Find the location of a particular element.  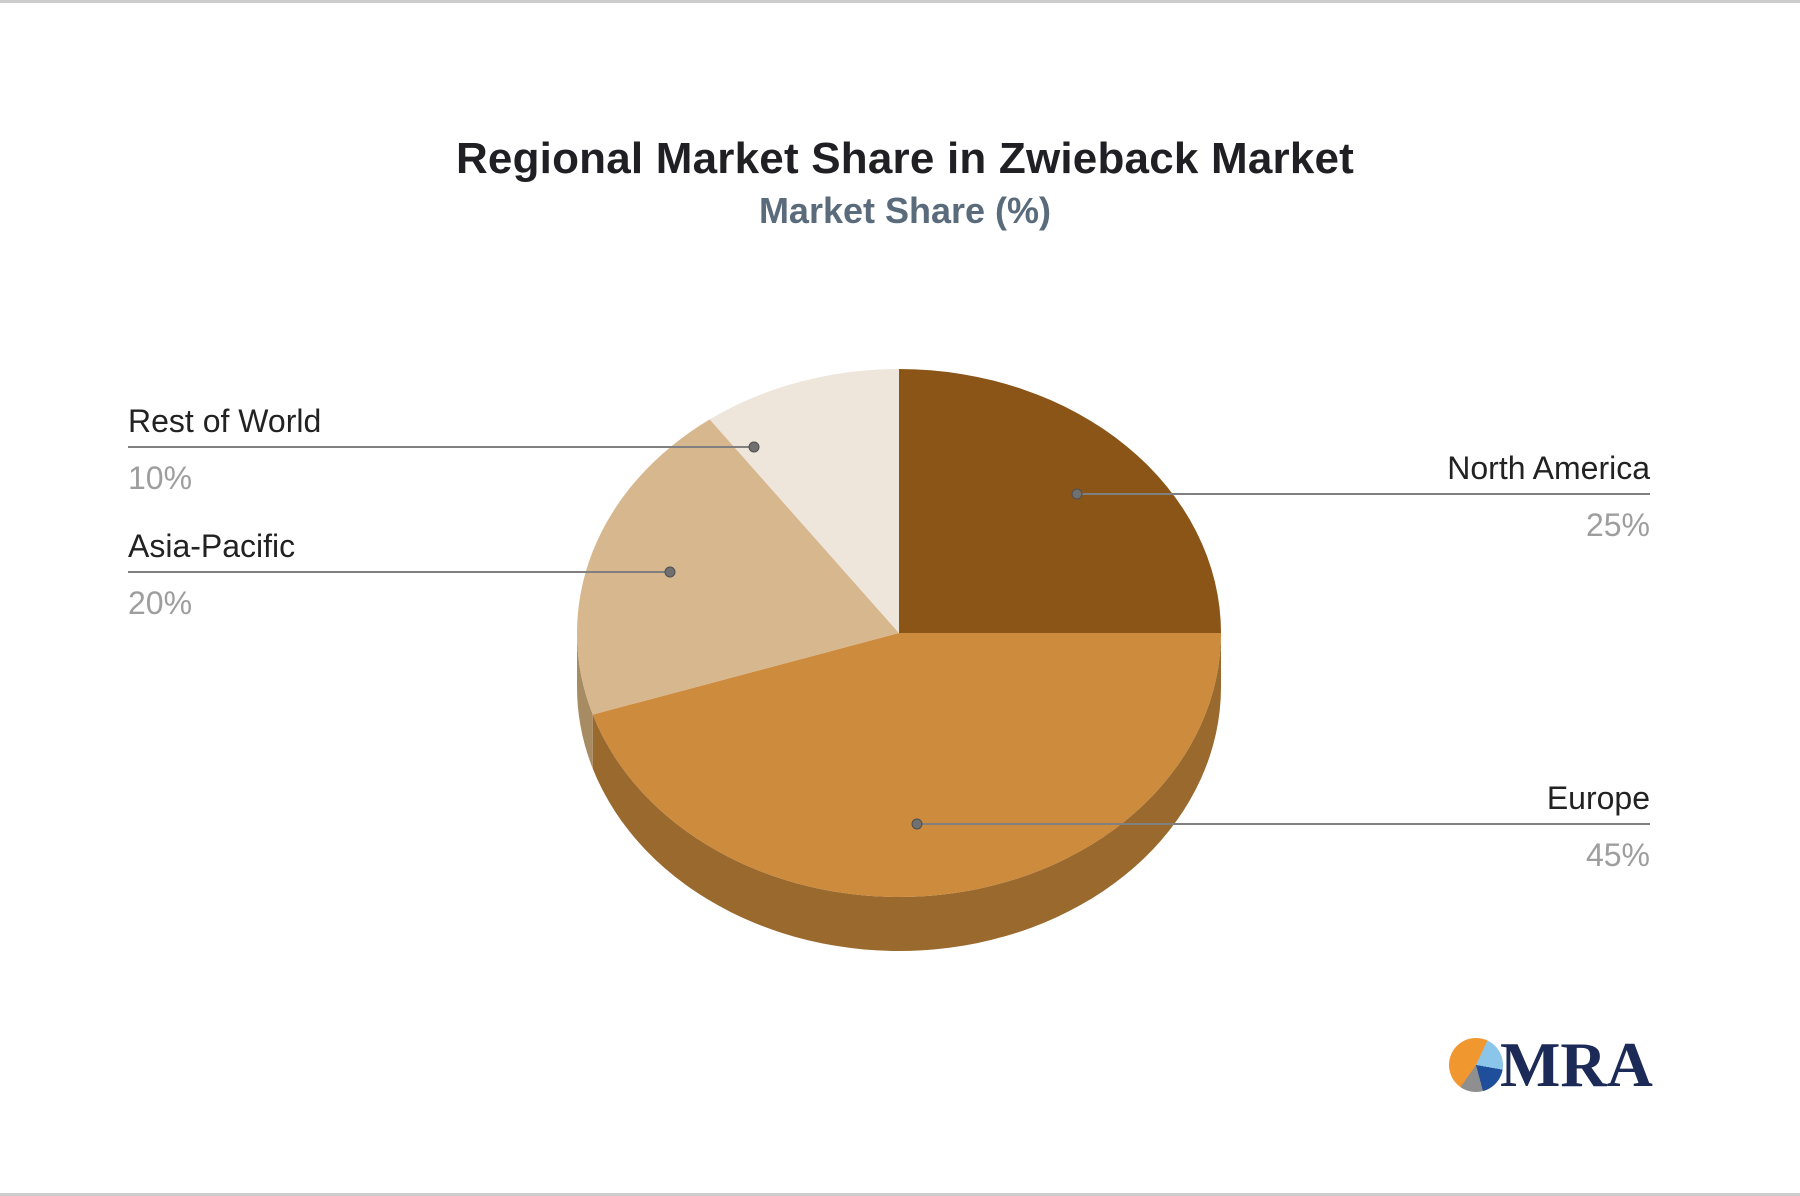

mra-logo-text: MRA is located at coordinates (1576, 1064).